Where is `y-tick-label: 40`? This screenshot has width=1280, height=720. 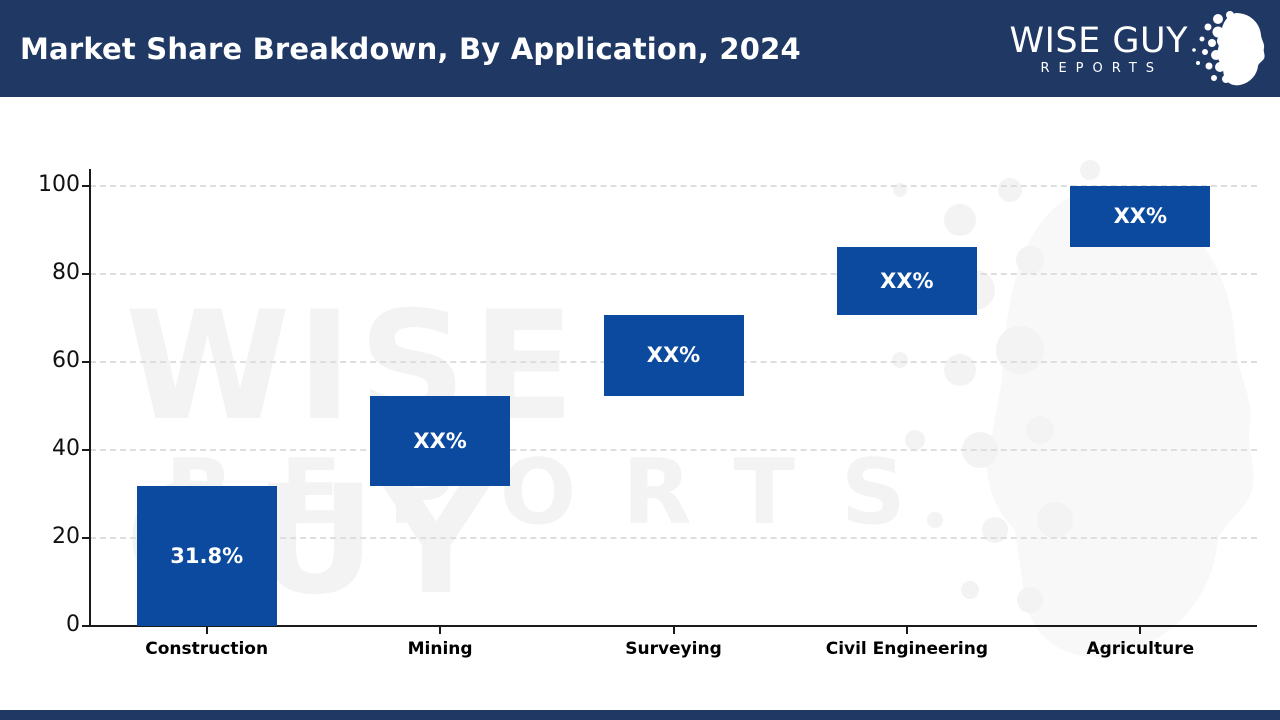 y-tick-label: 40 is located at coordinates (66, 448).